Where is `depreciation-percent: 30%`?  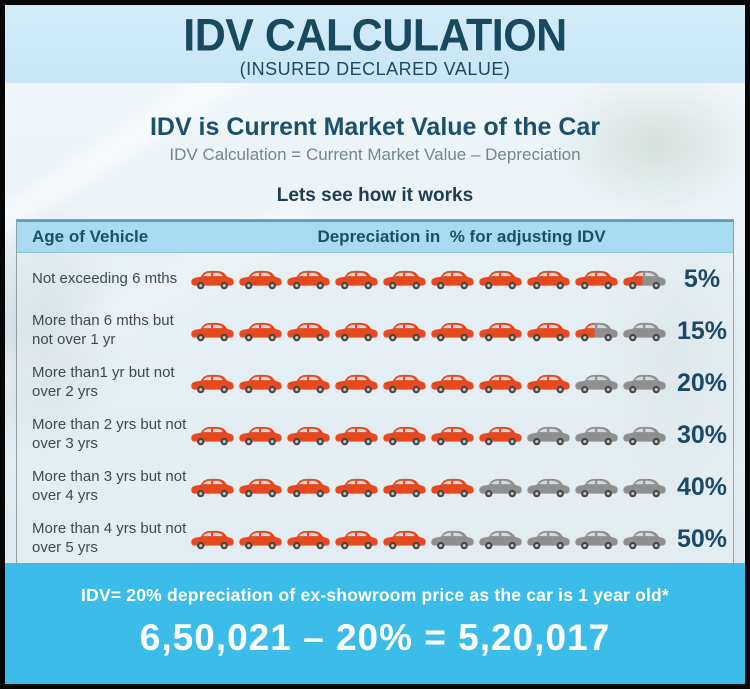
depreciation-percent: 30% is located at coordinates (702, 434).